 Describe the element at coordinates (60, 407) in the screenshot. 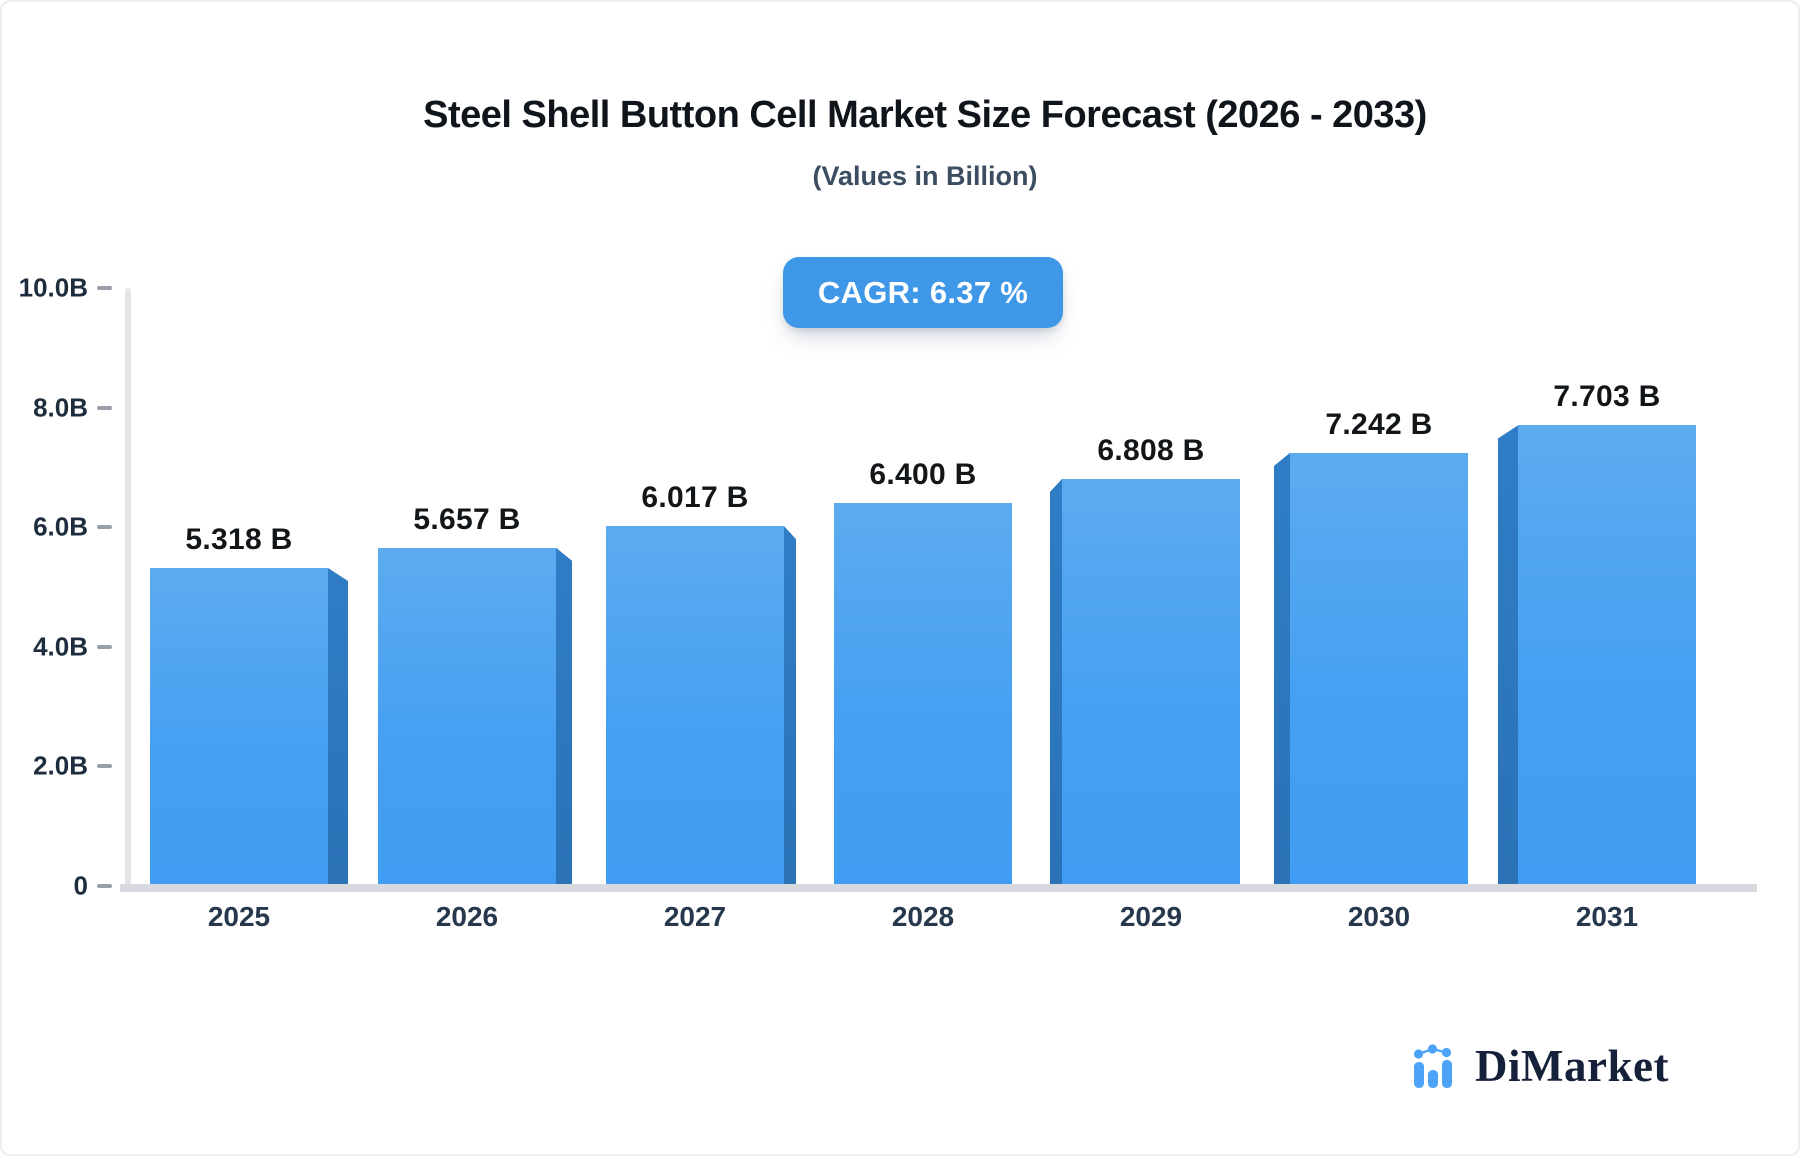

I see `y-axis-label: 8.0B` at that location.